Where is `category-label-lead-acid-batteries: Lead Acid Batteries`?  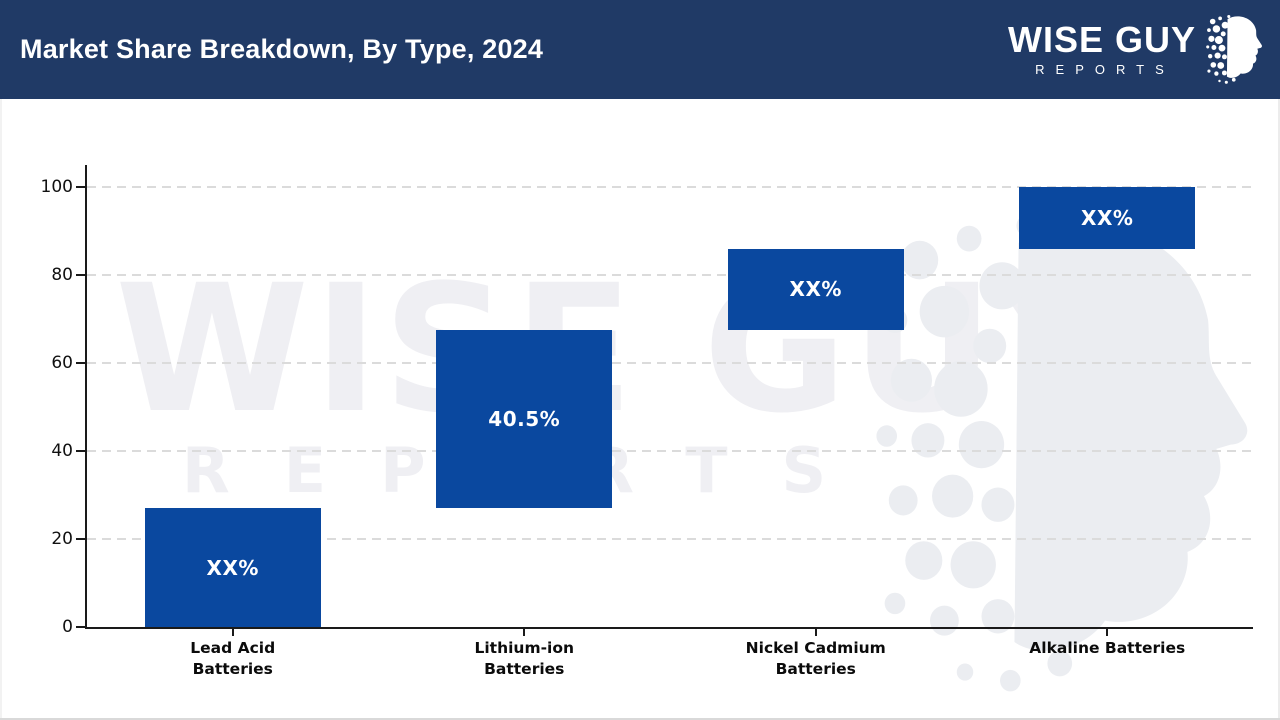 category-label-lead-acid-batteries: Lead Acid Batteries is located at coordinates (233, 659).